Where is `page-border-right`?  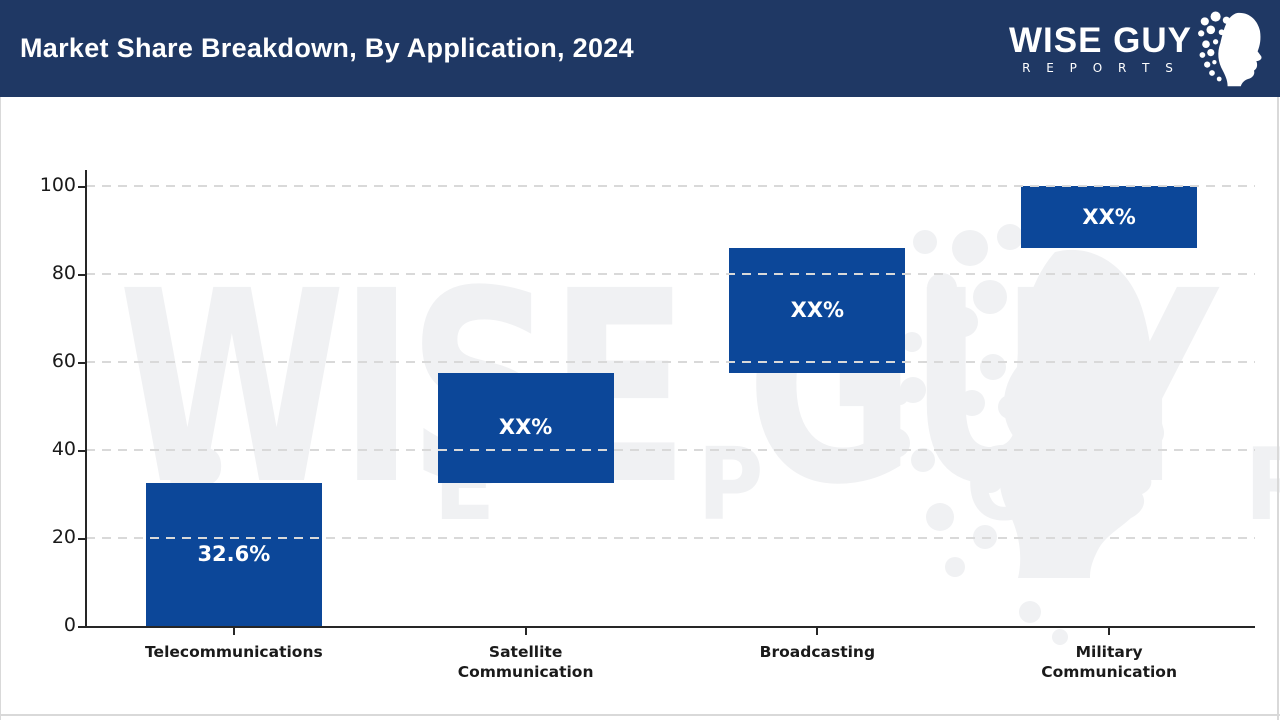 page-border-right is located at coordinates (1278, 408).